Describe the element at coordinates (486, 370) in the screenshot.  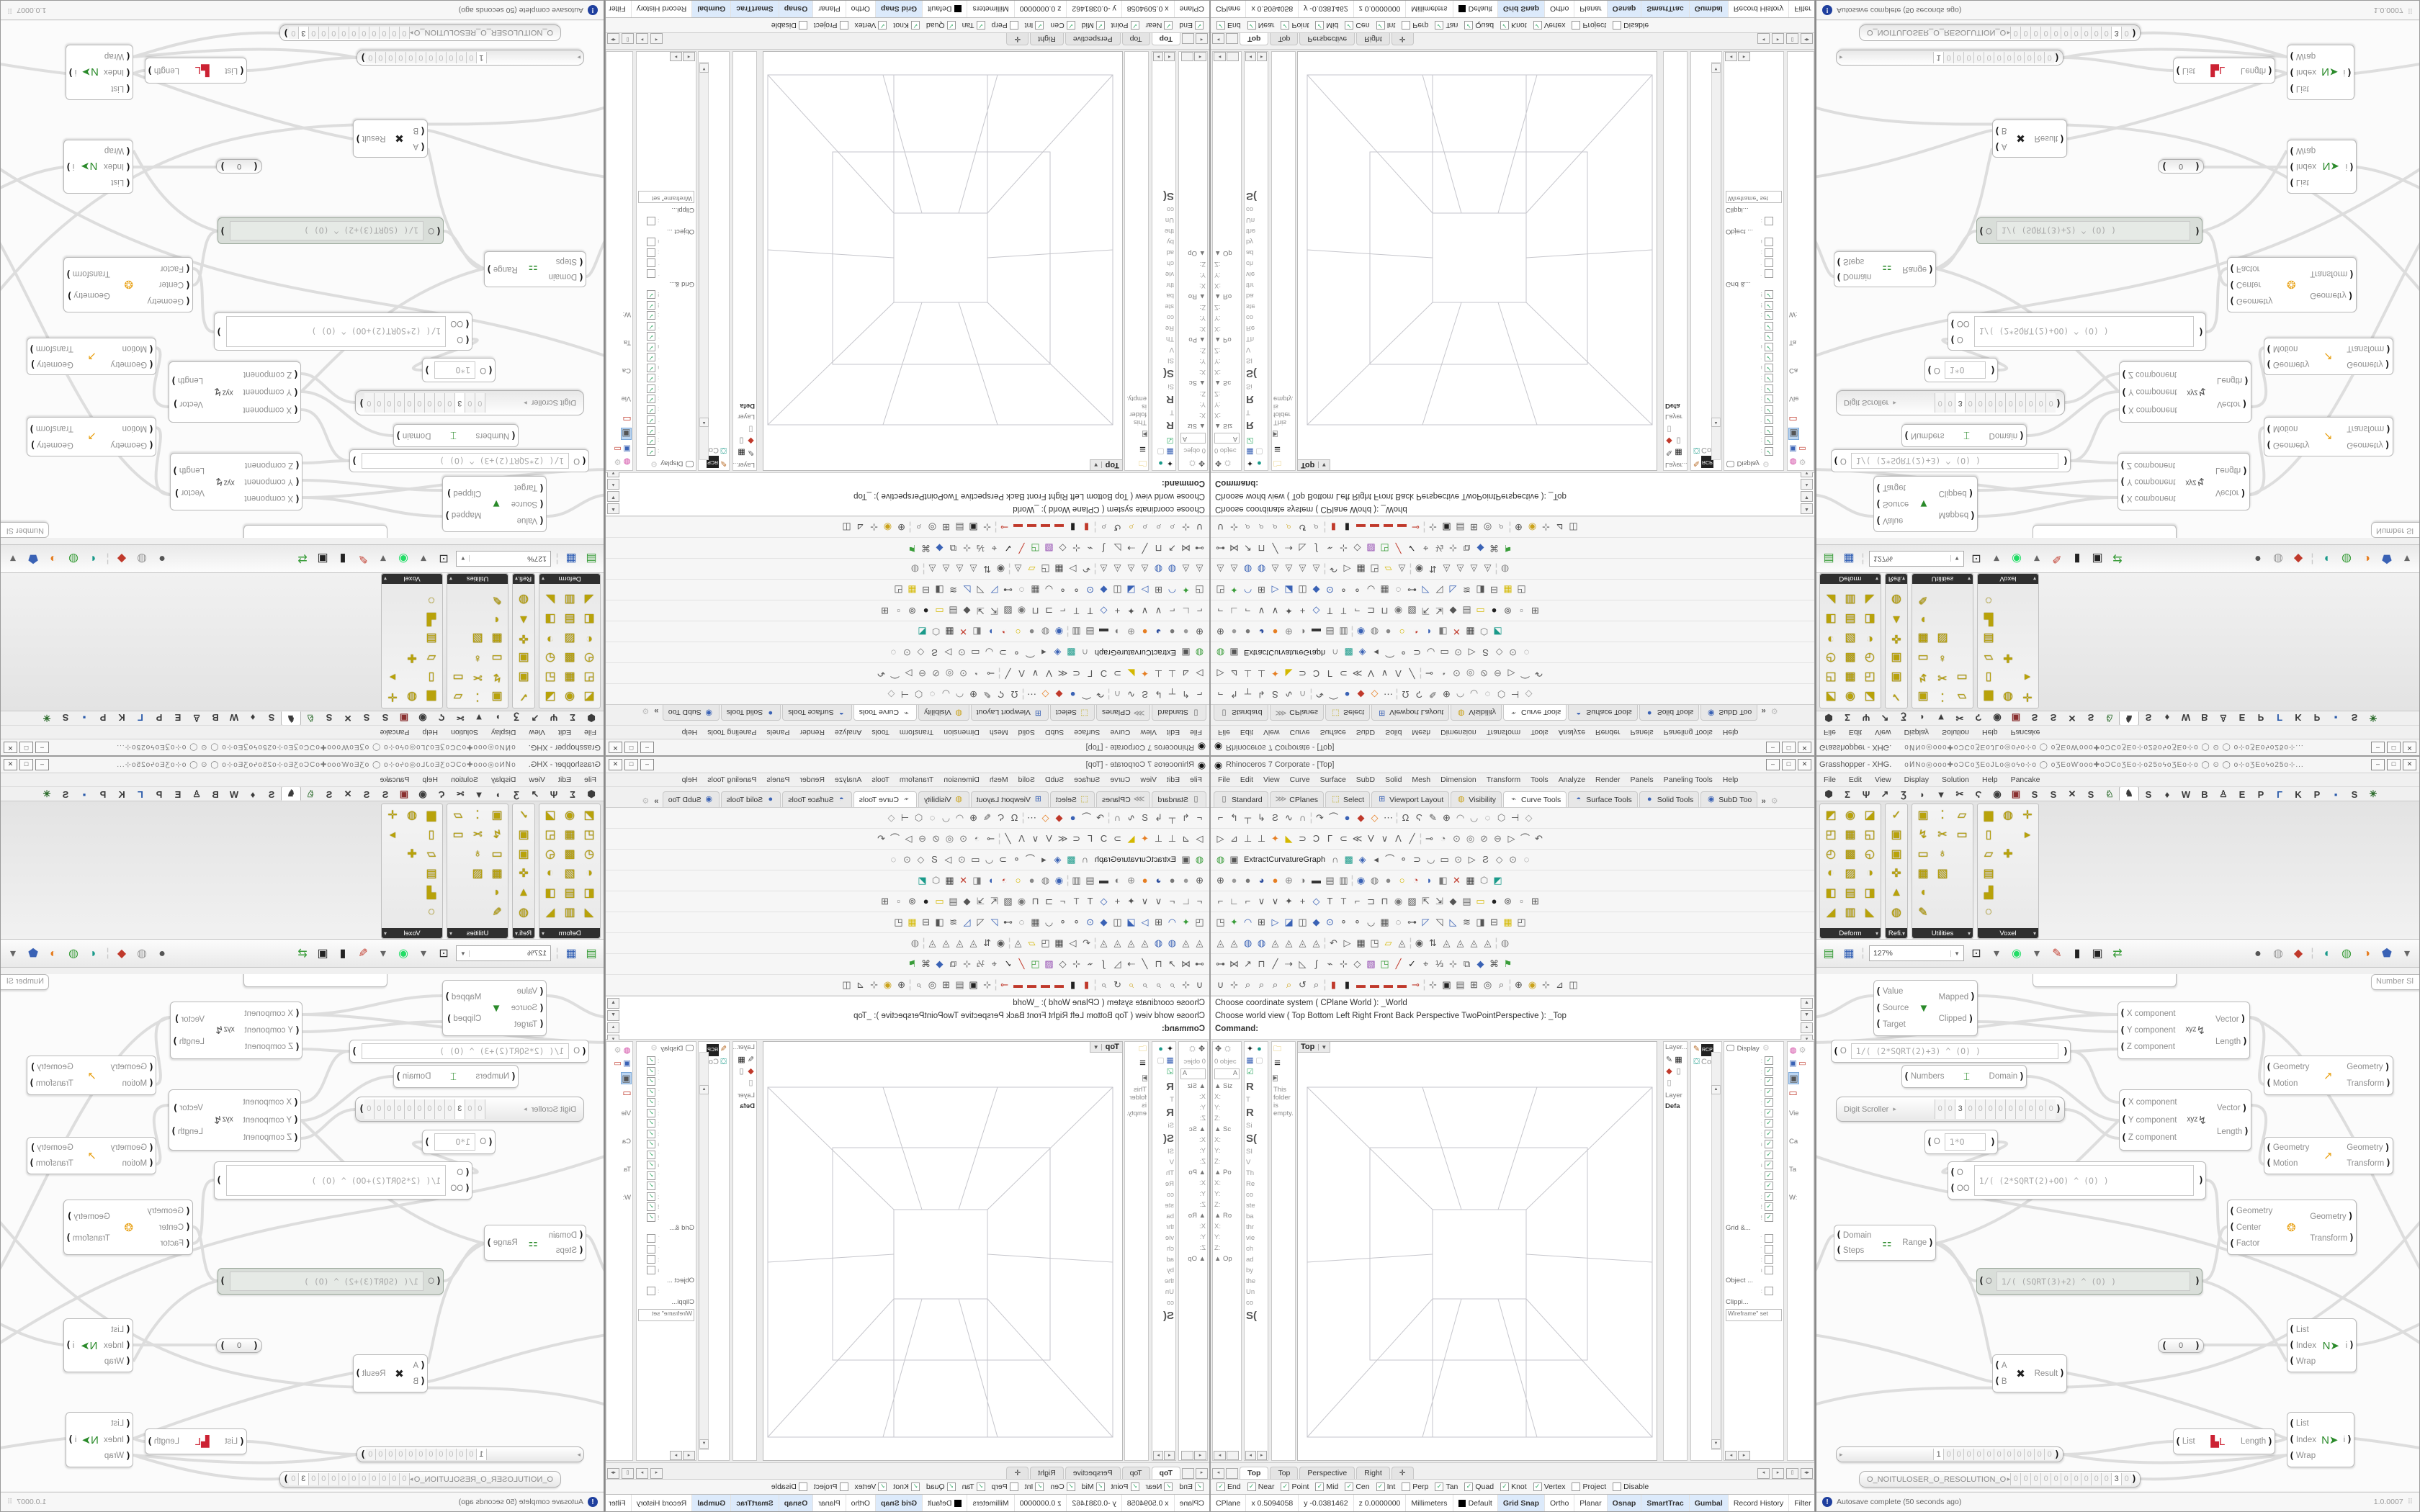
I see `input-o: (O` at that location.